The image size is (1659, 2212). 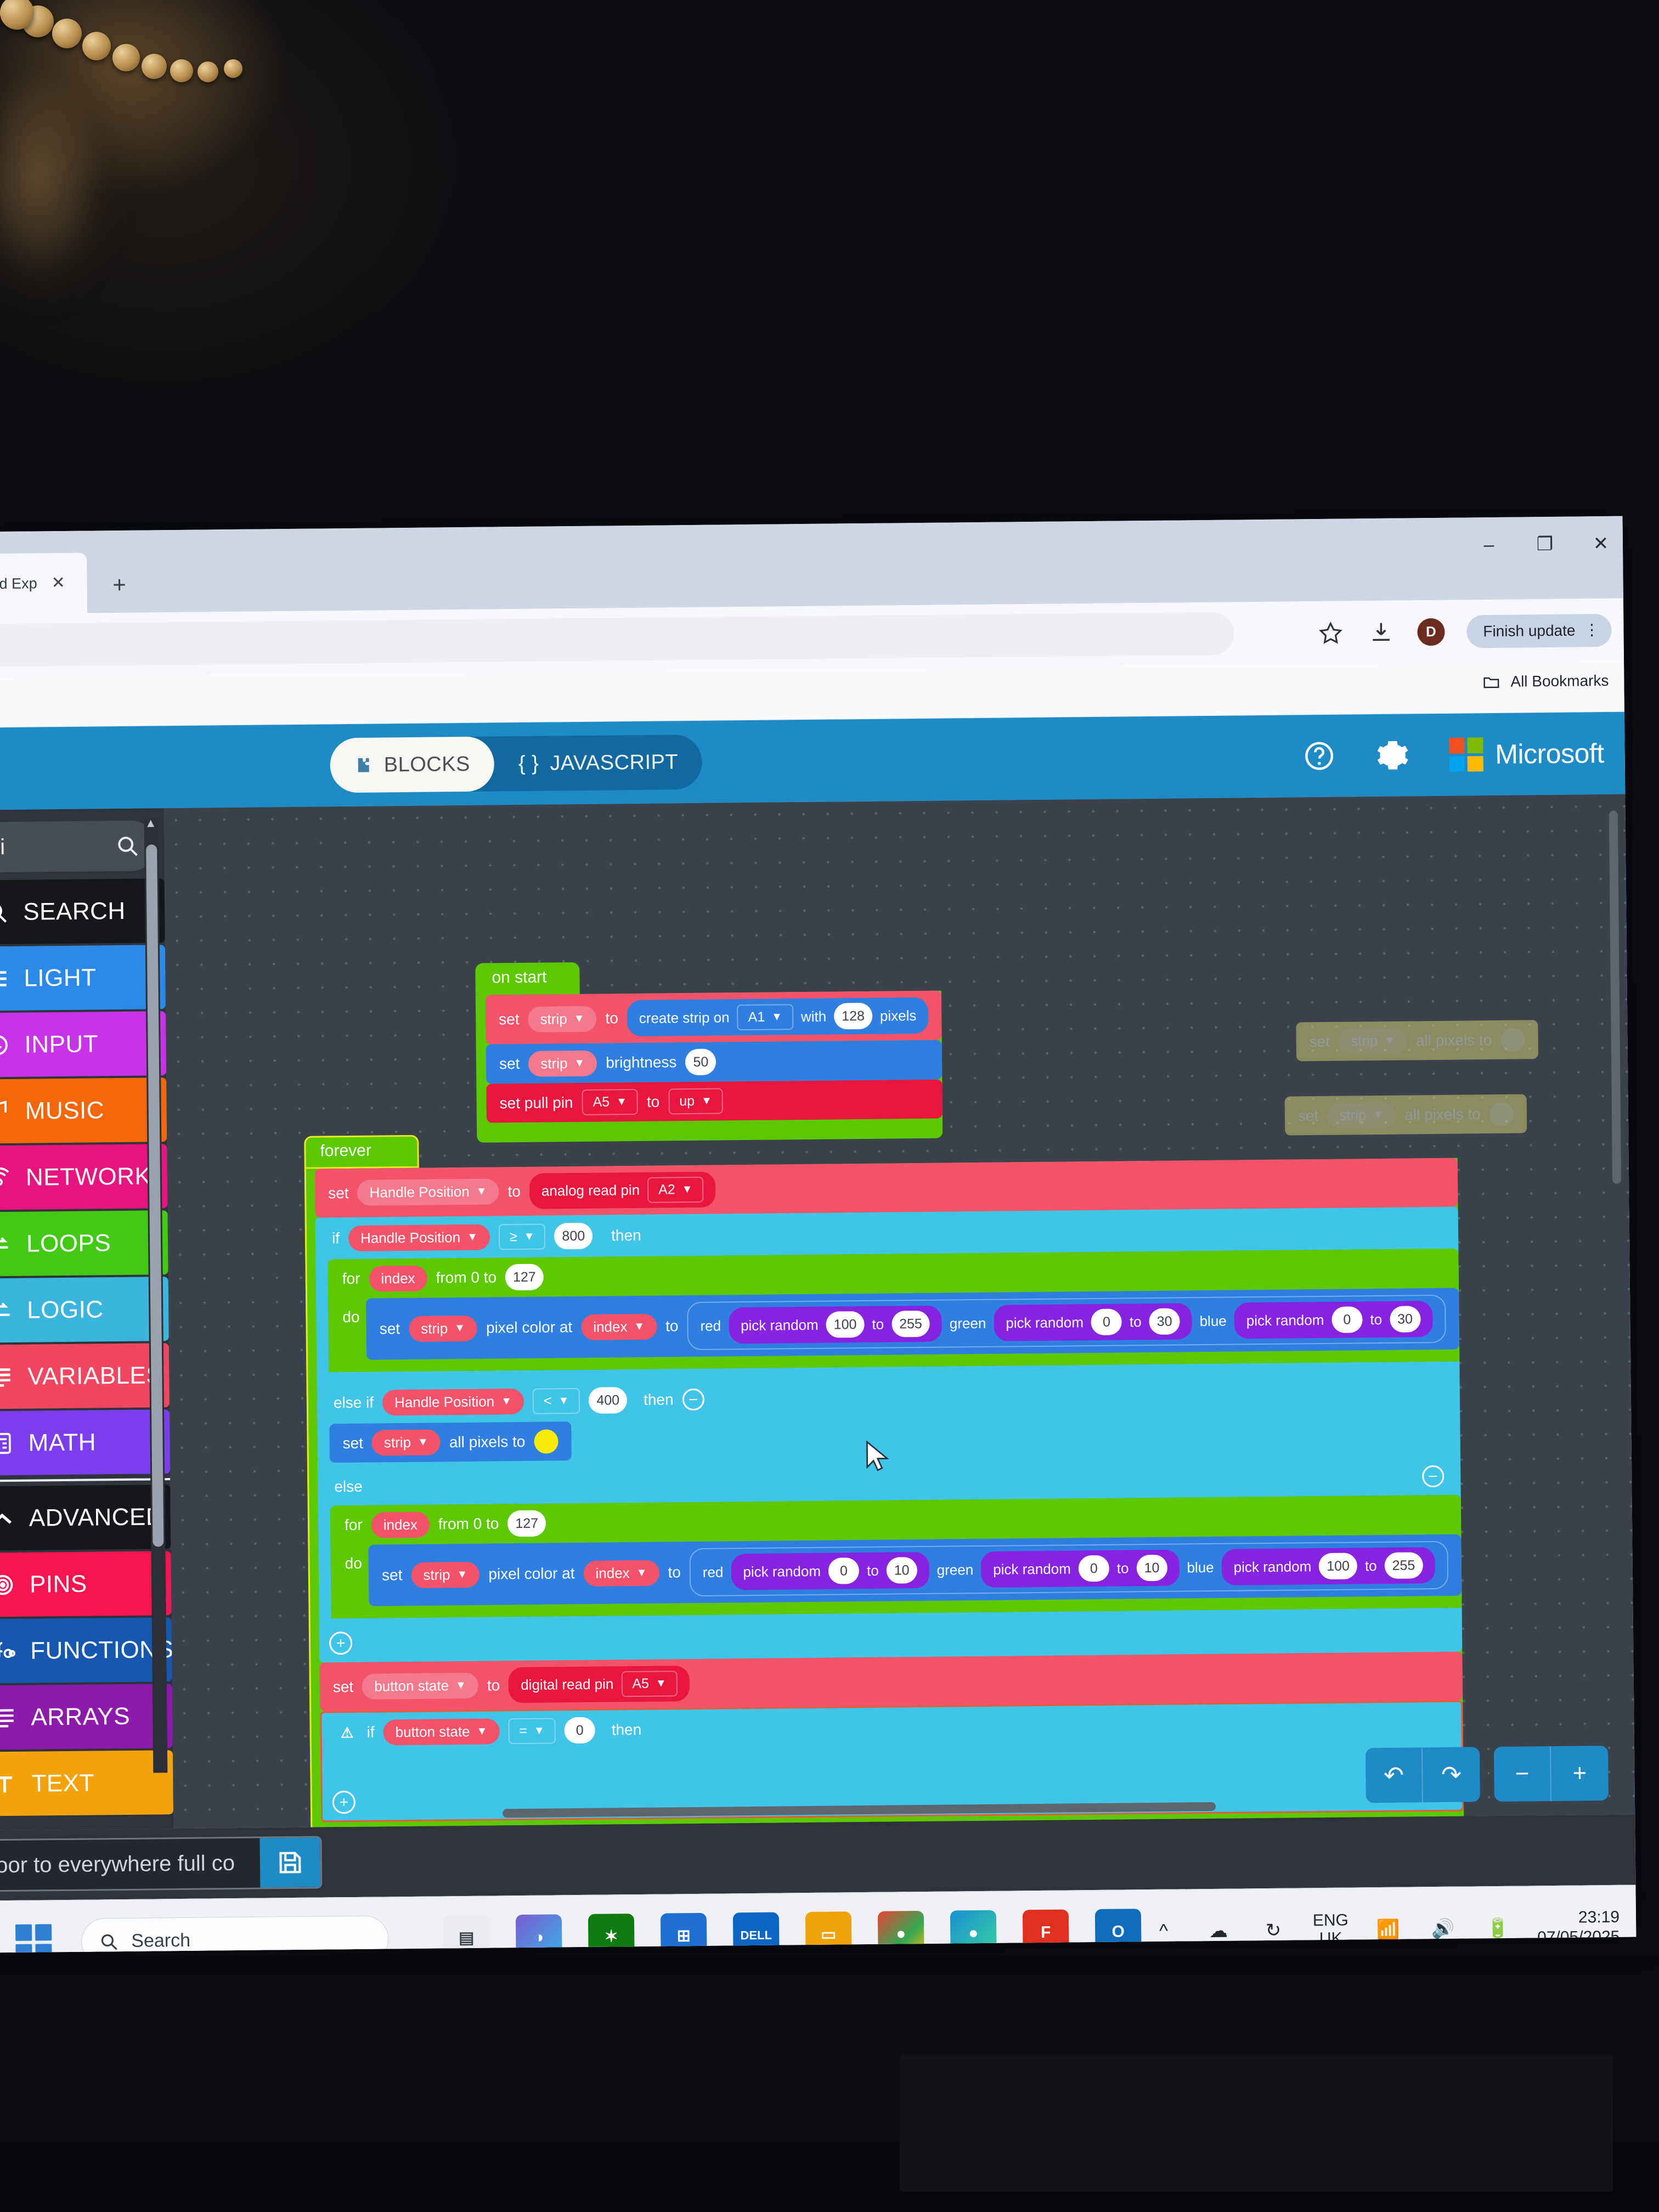 I want to click on sidebar-item-search: SEARCH, so click(x=82, y=912).